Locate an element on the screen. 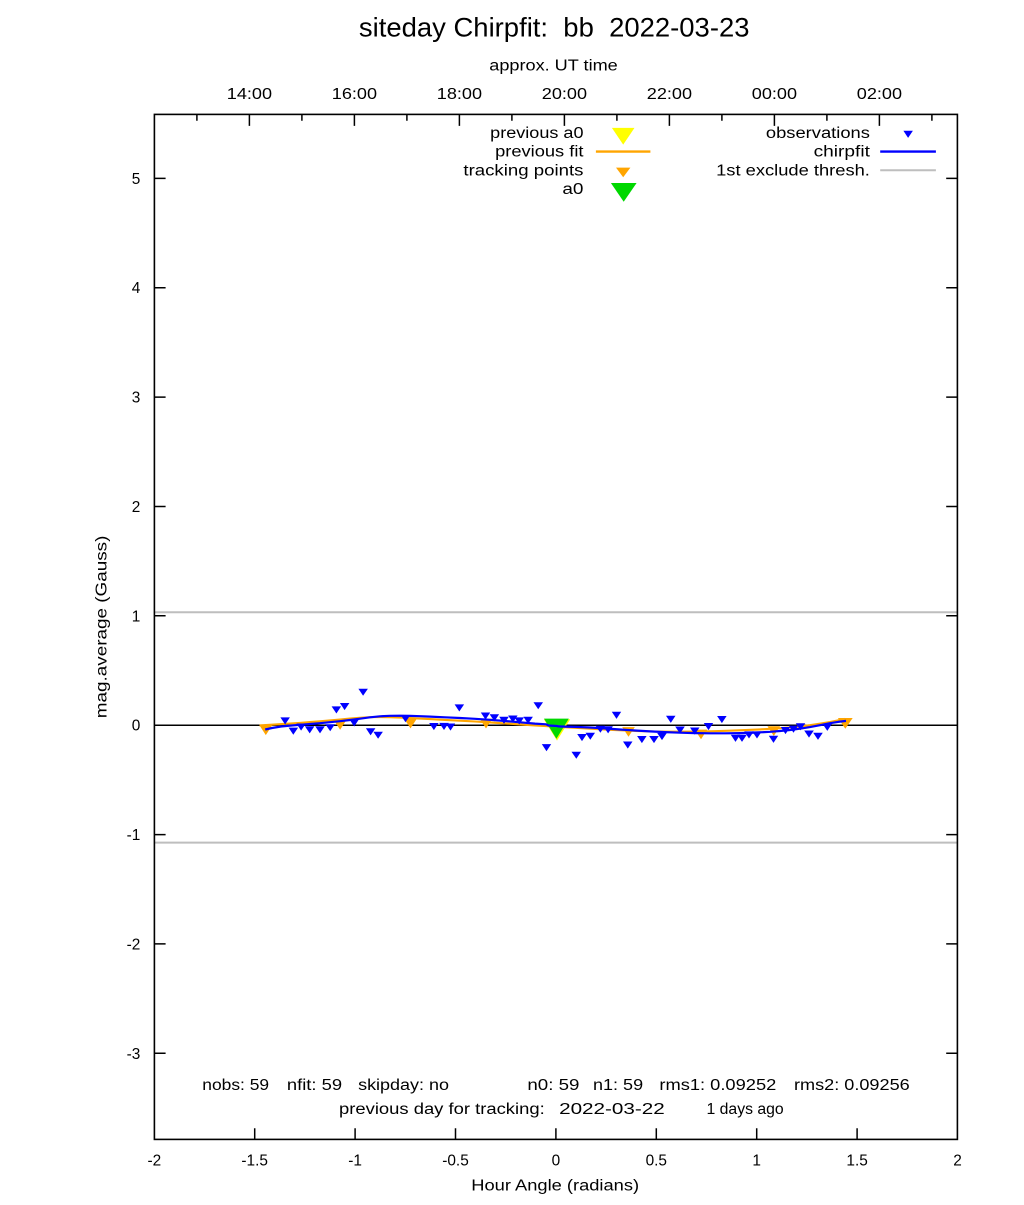 This screenshot has height=1205, width=1024. svg-text: 5 is located at coordinates (136, 179).